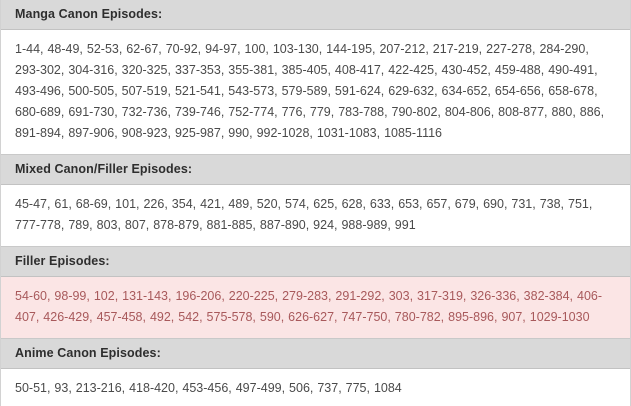  Describe the element at coordinates (315, 15) in the screenshot. I see `section-header-manga-canon: Manga Canon Episodes:` at that location.